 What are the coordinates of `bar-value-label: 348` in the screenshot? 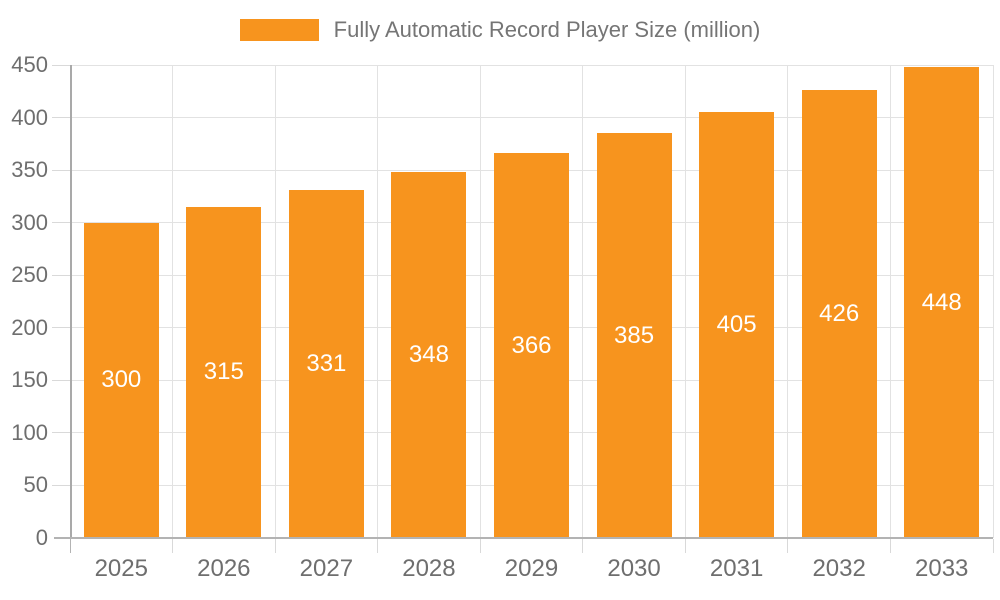 It's located at (428, 355).